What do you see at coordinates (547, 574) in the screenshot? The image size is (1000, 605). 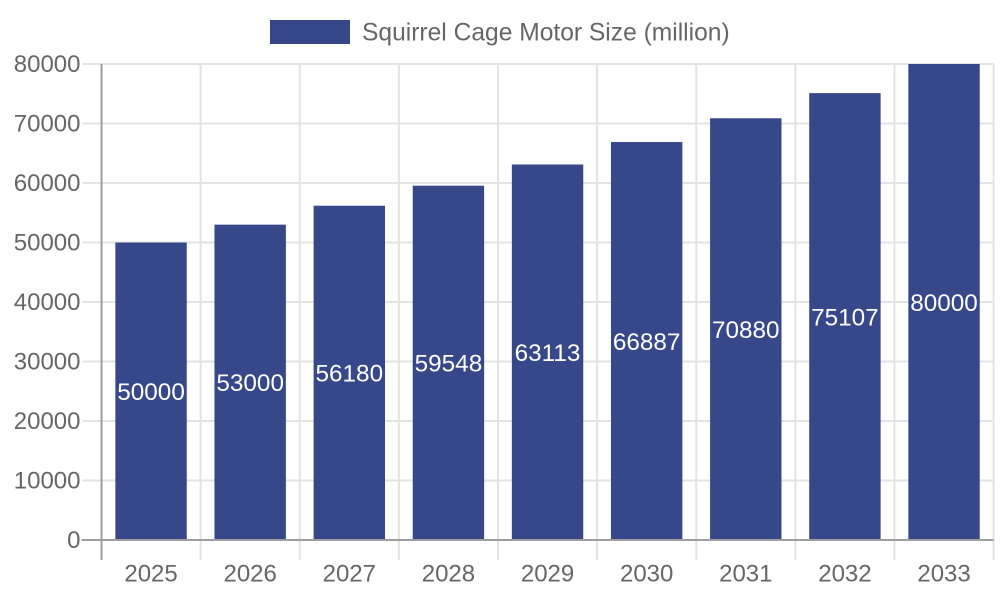 I see `svg-text: 2029` at bounding box center [547, 574].